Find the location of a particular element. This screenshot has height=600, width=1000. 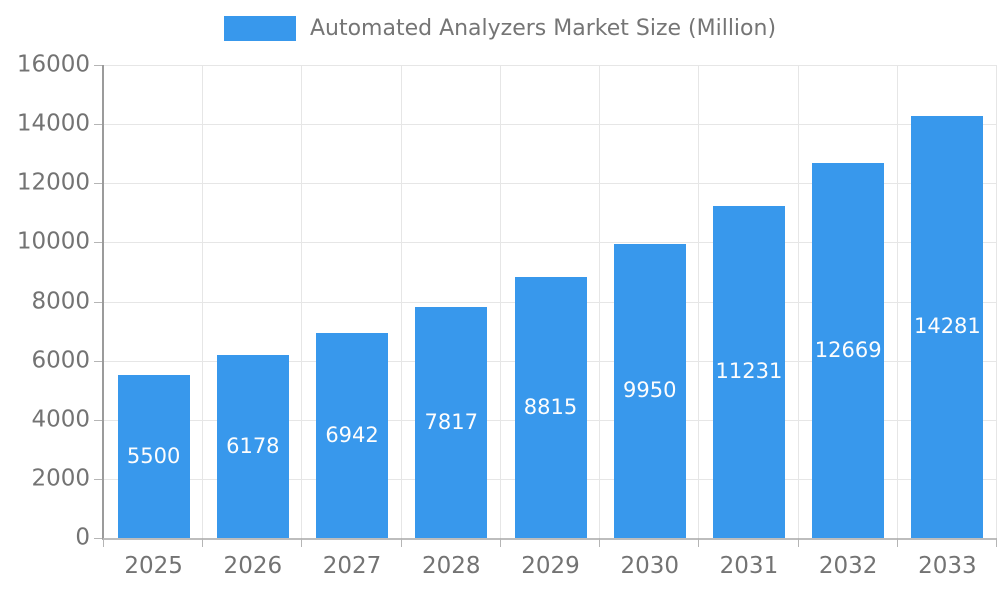

bar-2030: 9950 is located at coordinates (649, 390).